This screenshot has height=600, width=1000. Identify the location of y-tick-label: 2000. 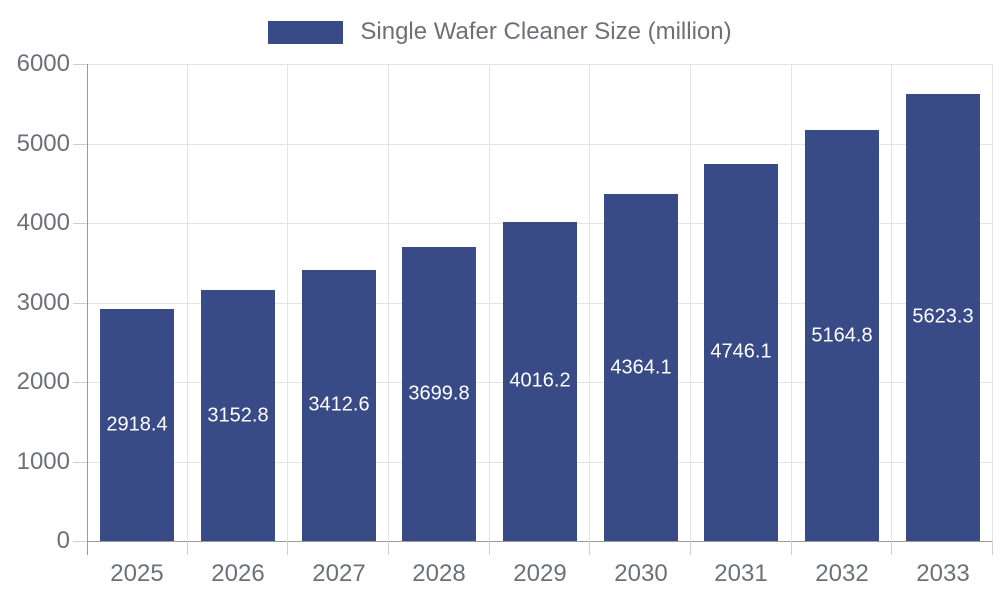
(43, 381).